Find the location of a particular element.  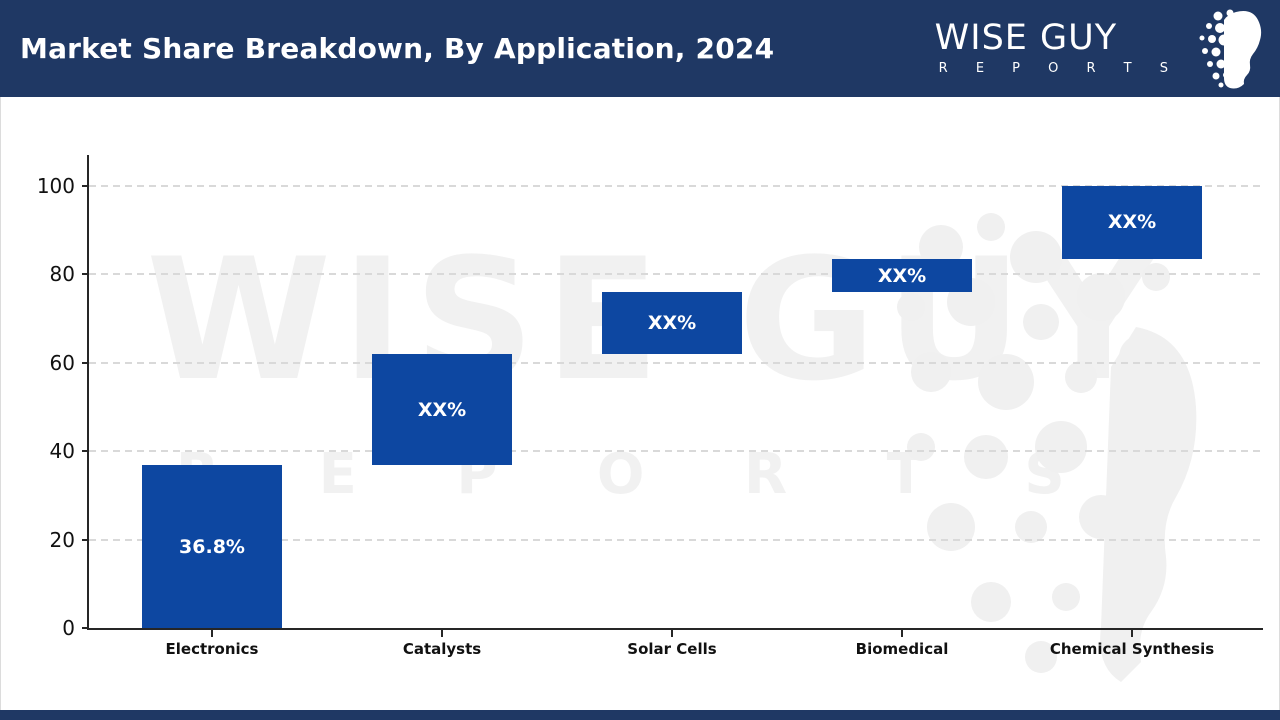

y-axis-tick-label: 40 is located at coordinates (62, 451).